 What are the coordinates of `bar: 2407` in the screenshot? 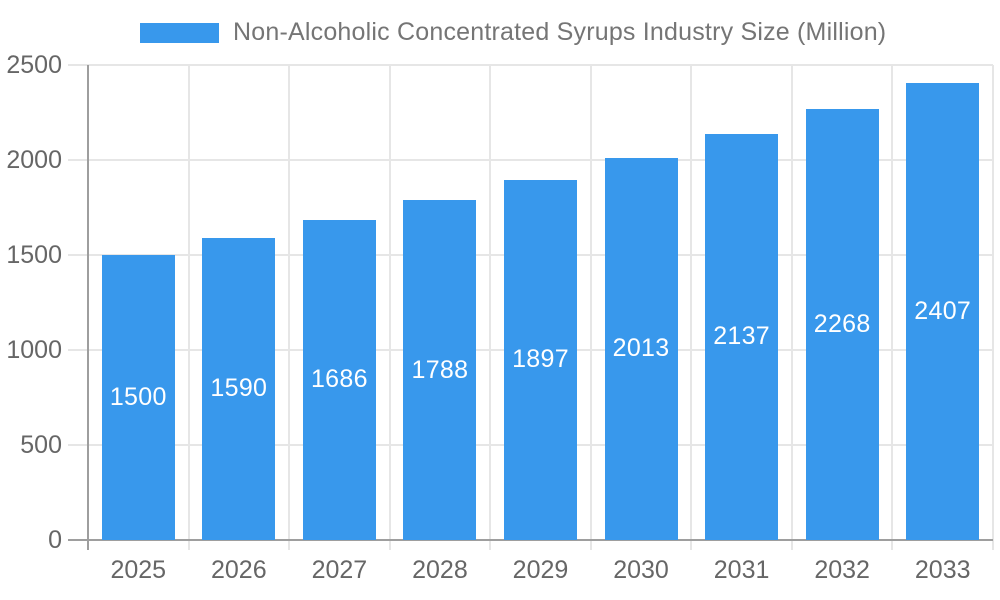 It's located at (943, 311).